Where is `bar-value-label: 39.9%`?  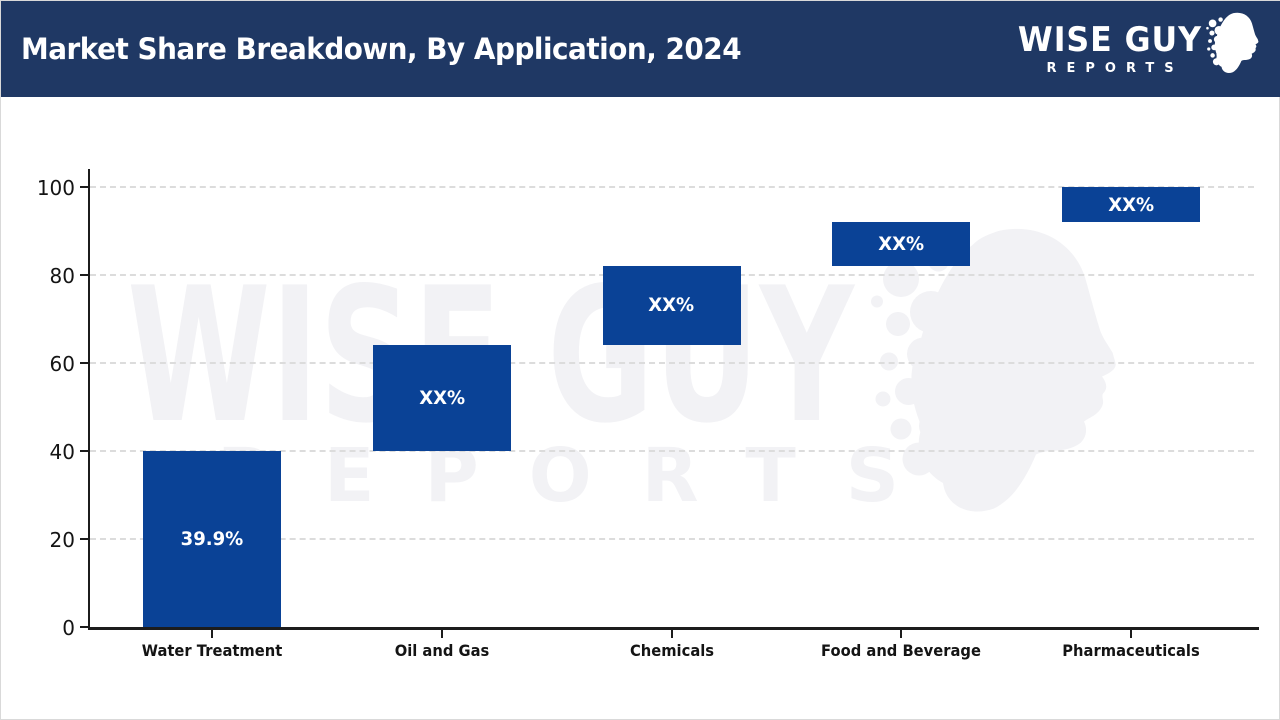 bar-value-label: 39.9% is located at coordinates (212, 539).